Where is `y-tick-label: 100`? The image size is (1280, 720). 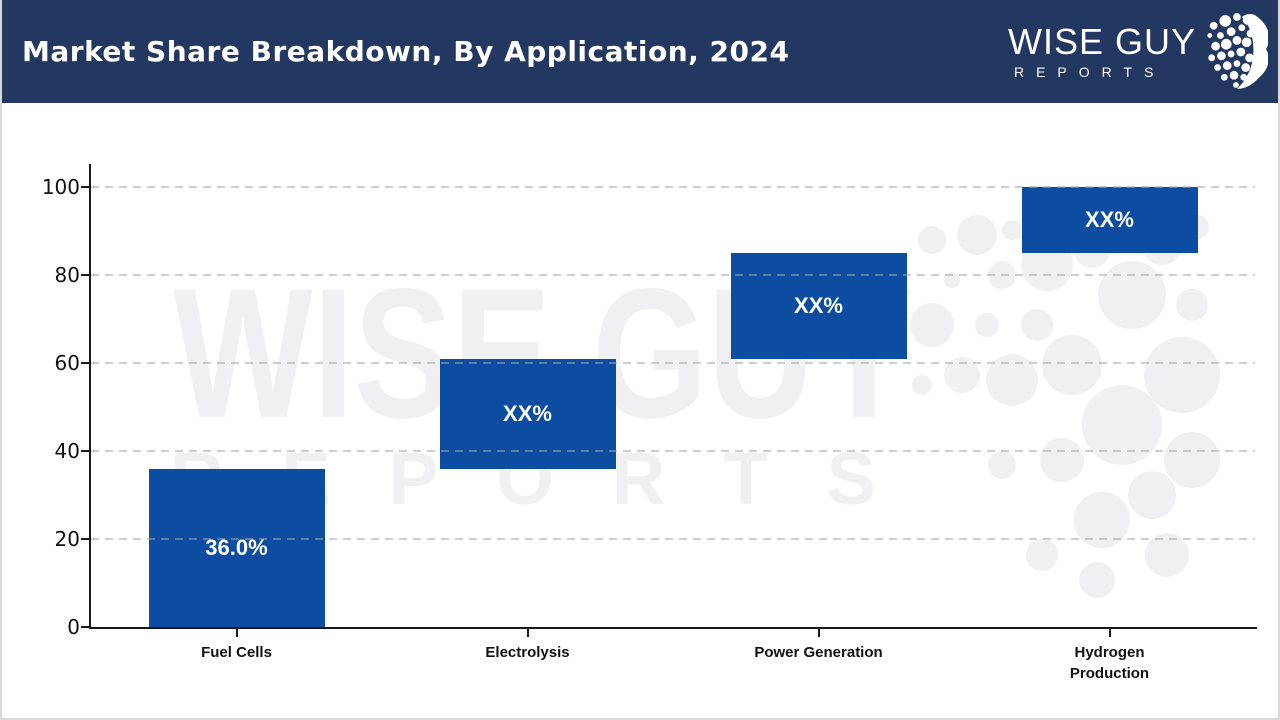
y-tick-label: 100 is located at coordinates (60, 187).